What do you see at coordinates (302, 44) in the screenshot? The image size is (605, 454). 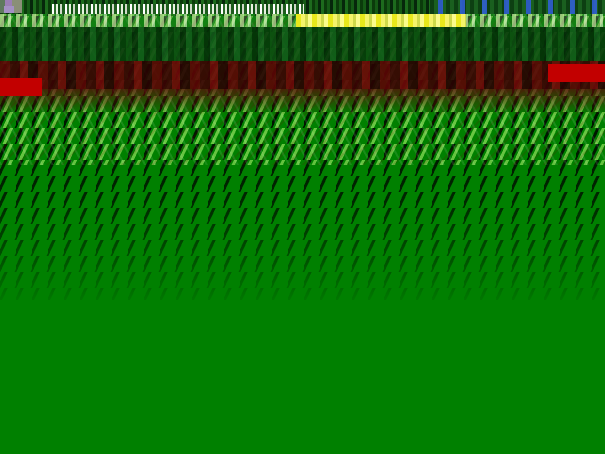 I see `dark-green-band` at bounding box center [302, 44].